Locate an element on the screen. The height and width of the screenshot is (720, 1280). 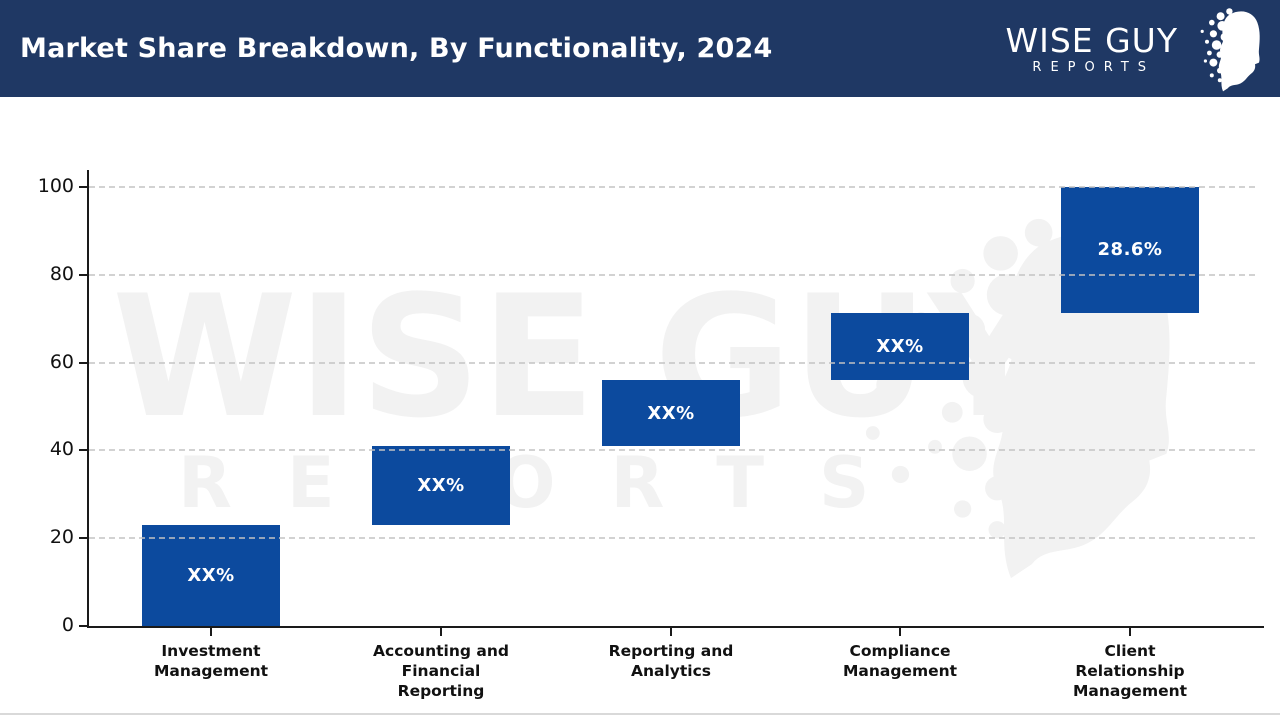
y-tick-label: 80 is located at coordinates (61, 273).